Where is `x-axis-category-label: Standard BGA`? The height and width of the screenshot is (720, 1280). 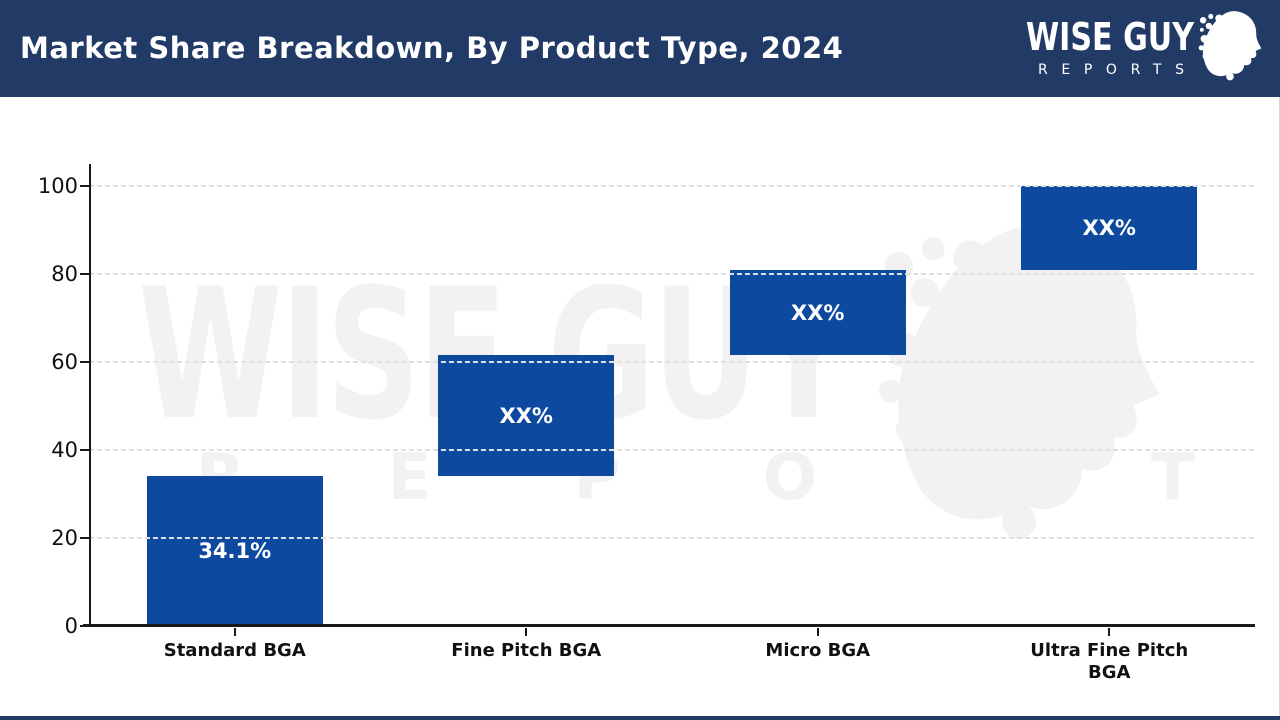
x-axis-category-label: Standard BGA is located at coordinates (234, 650).